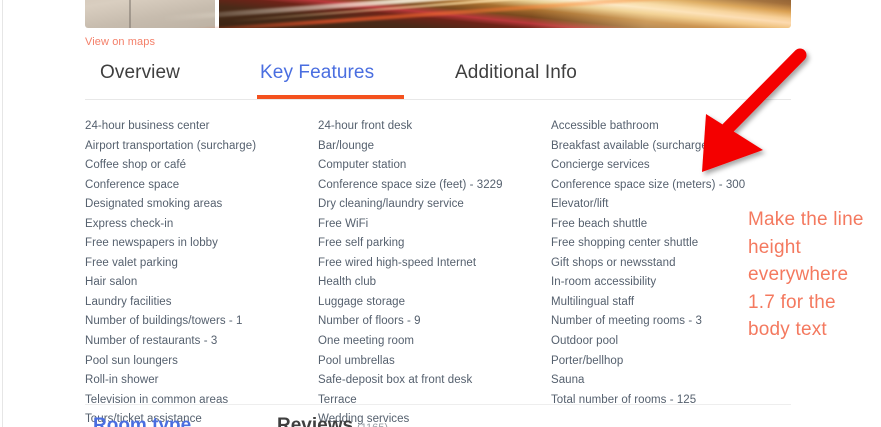  Describe the element at coordinates (361, 243) in the screenshot. I see `feature-item: Free self parking` at that location.